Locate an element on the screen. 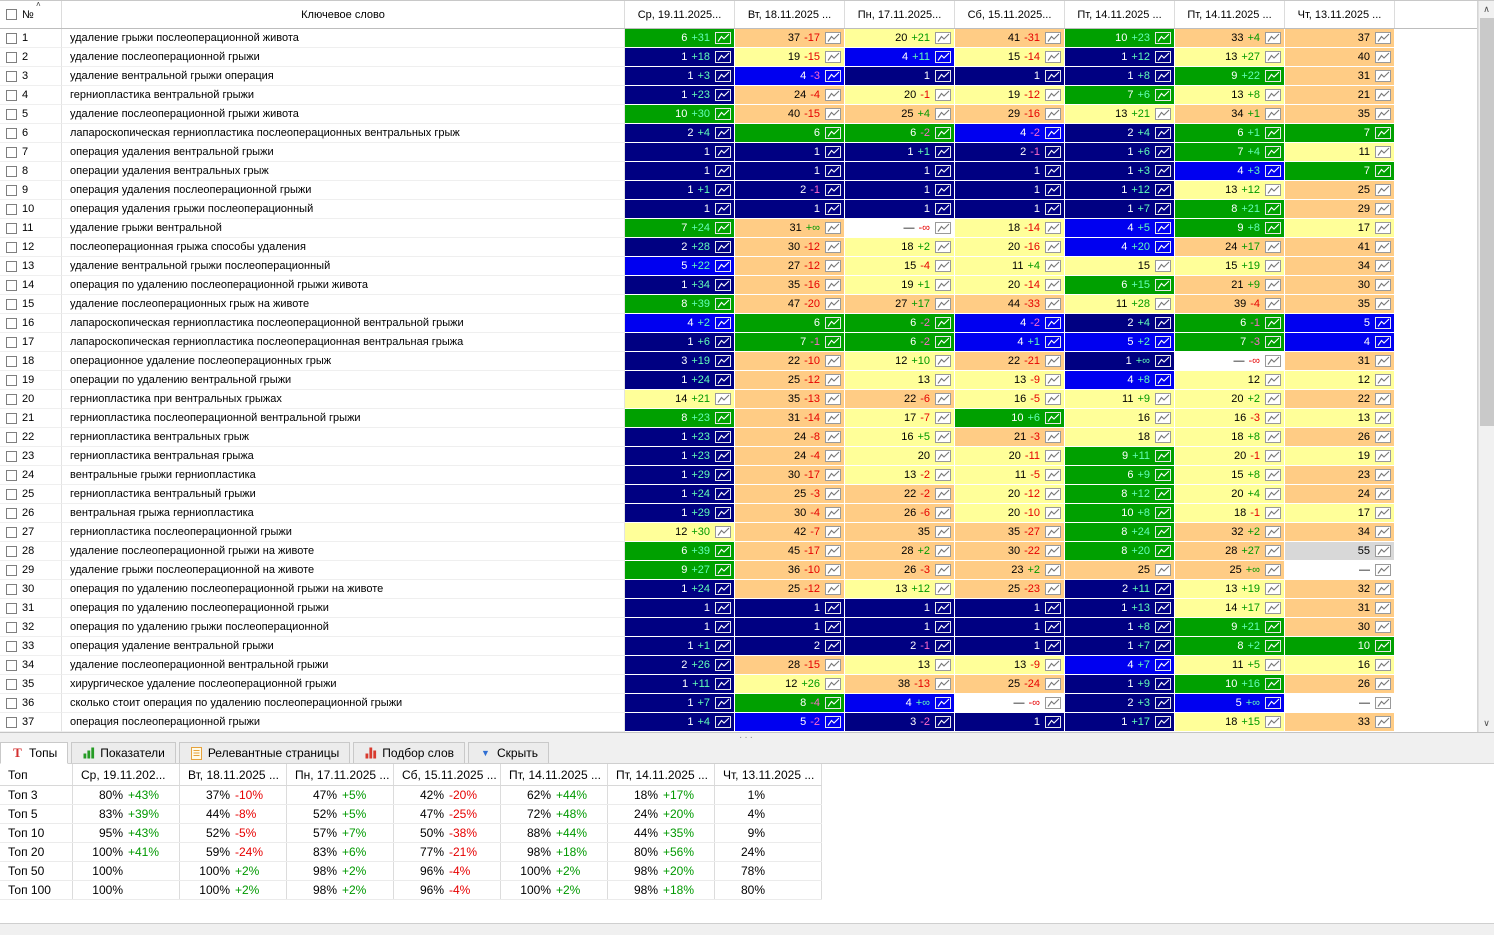 The image size is (1494, 935). position-cell: 11 +4 is located at coordinates (1010, 266).